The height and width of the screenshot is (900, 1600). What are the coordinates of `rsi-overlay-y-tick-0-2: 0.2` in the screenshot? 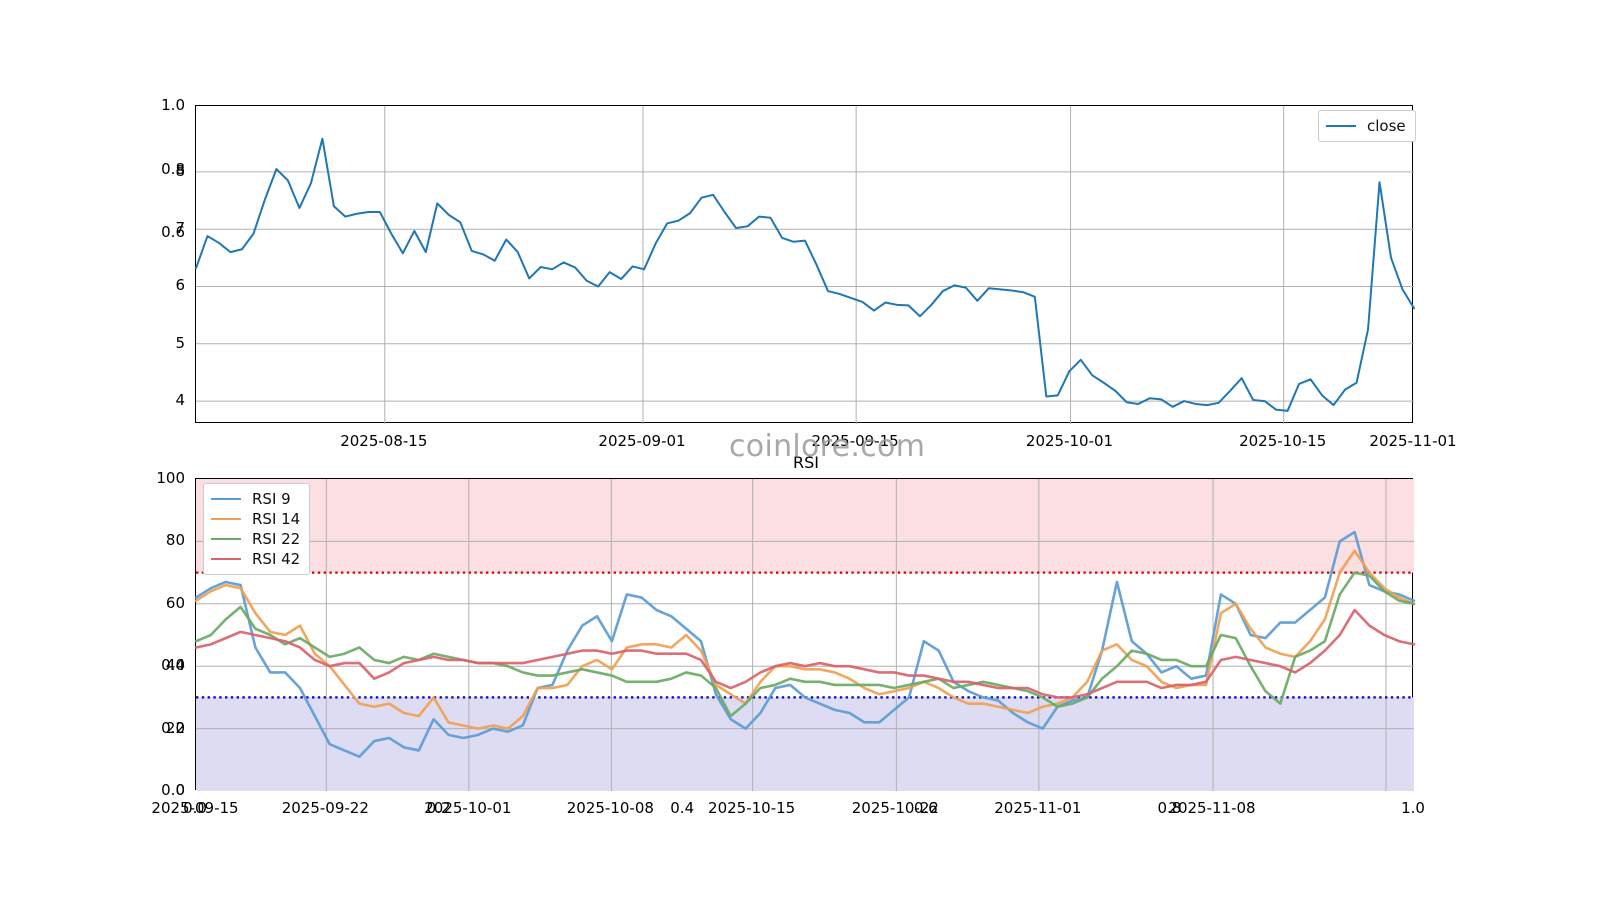 It's located at (173, 727).